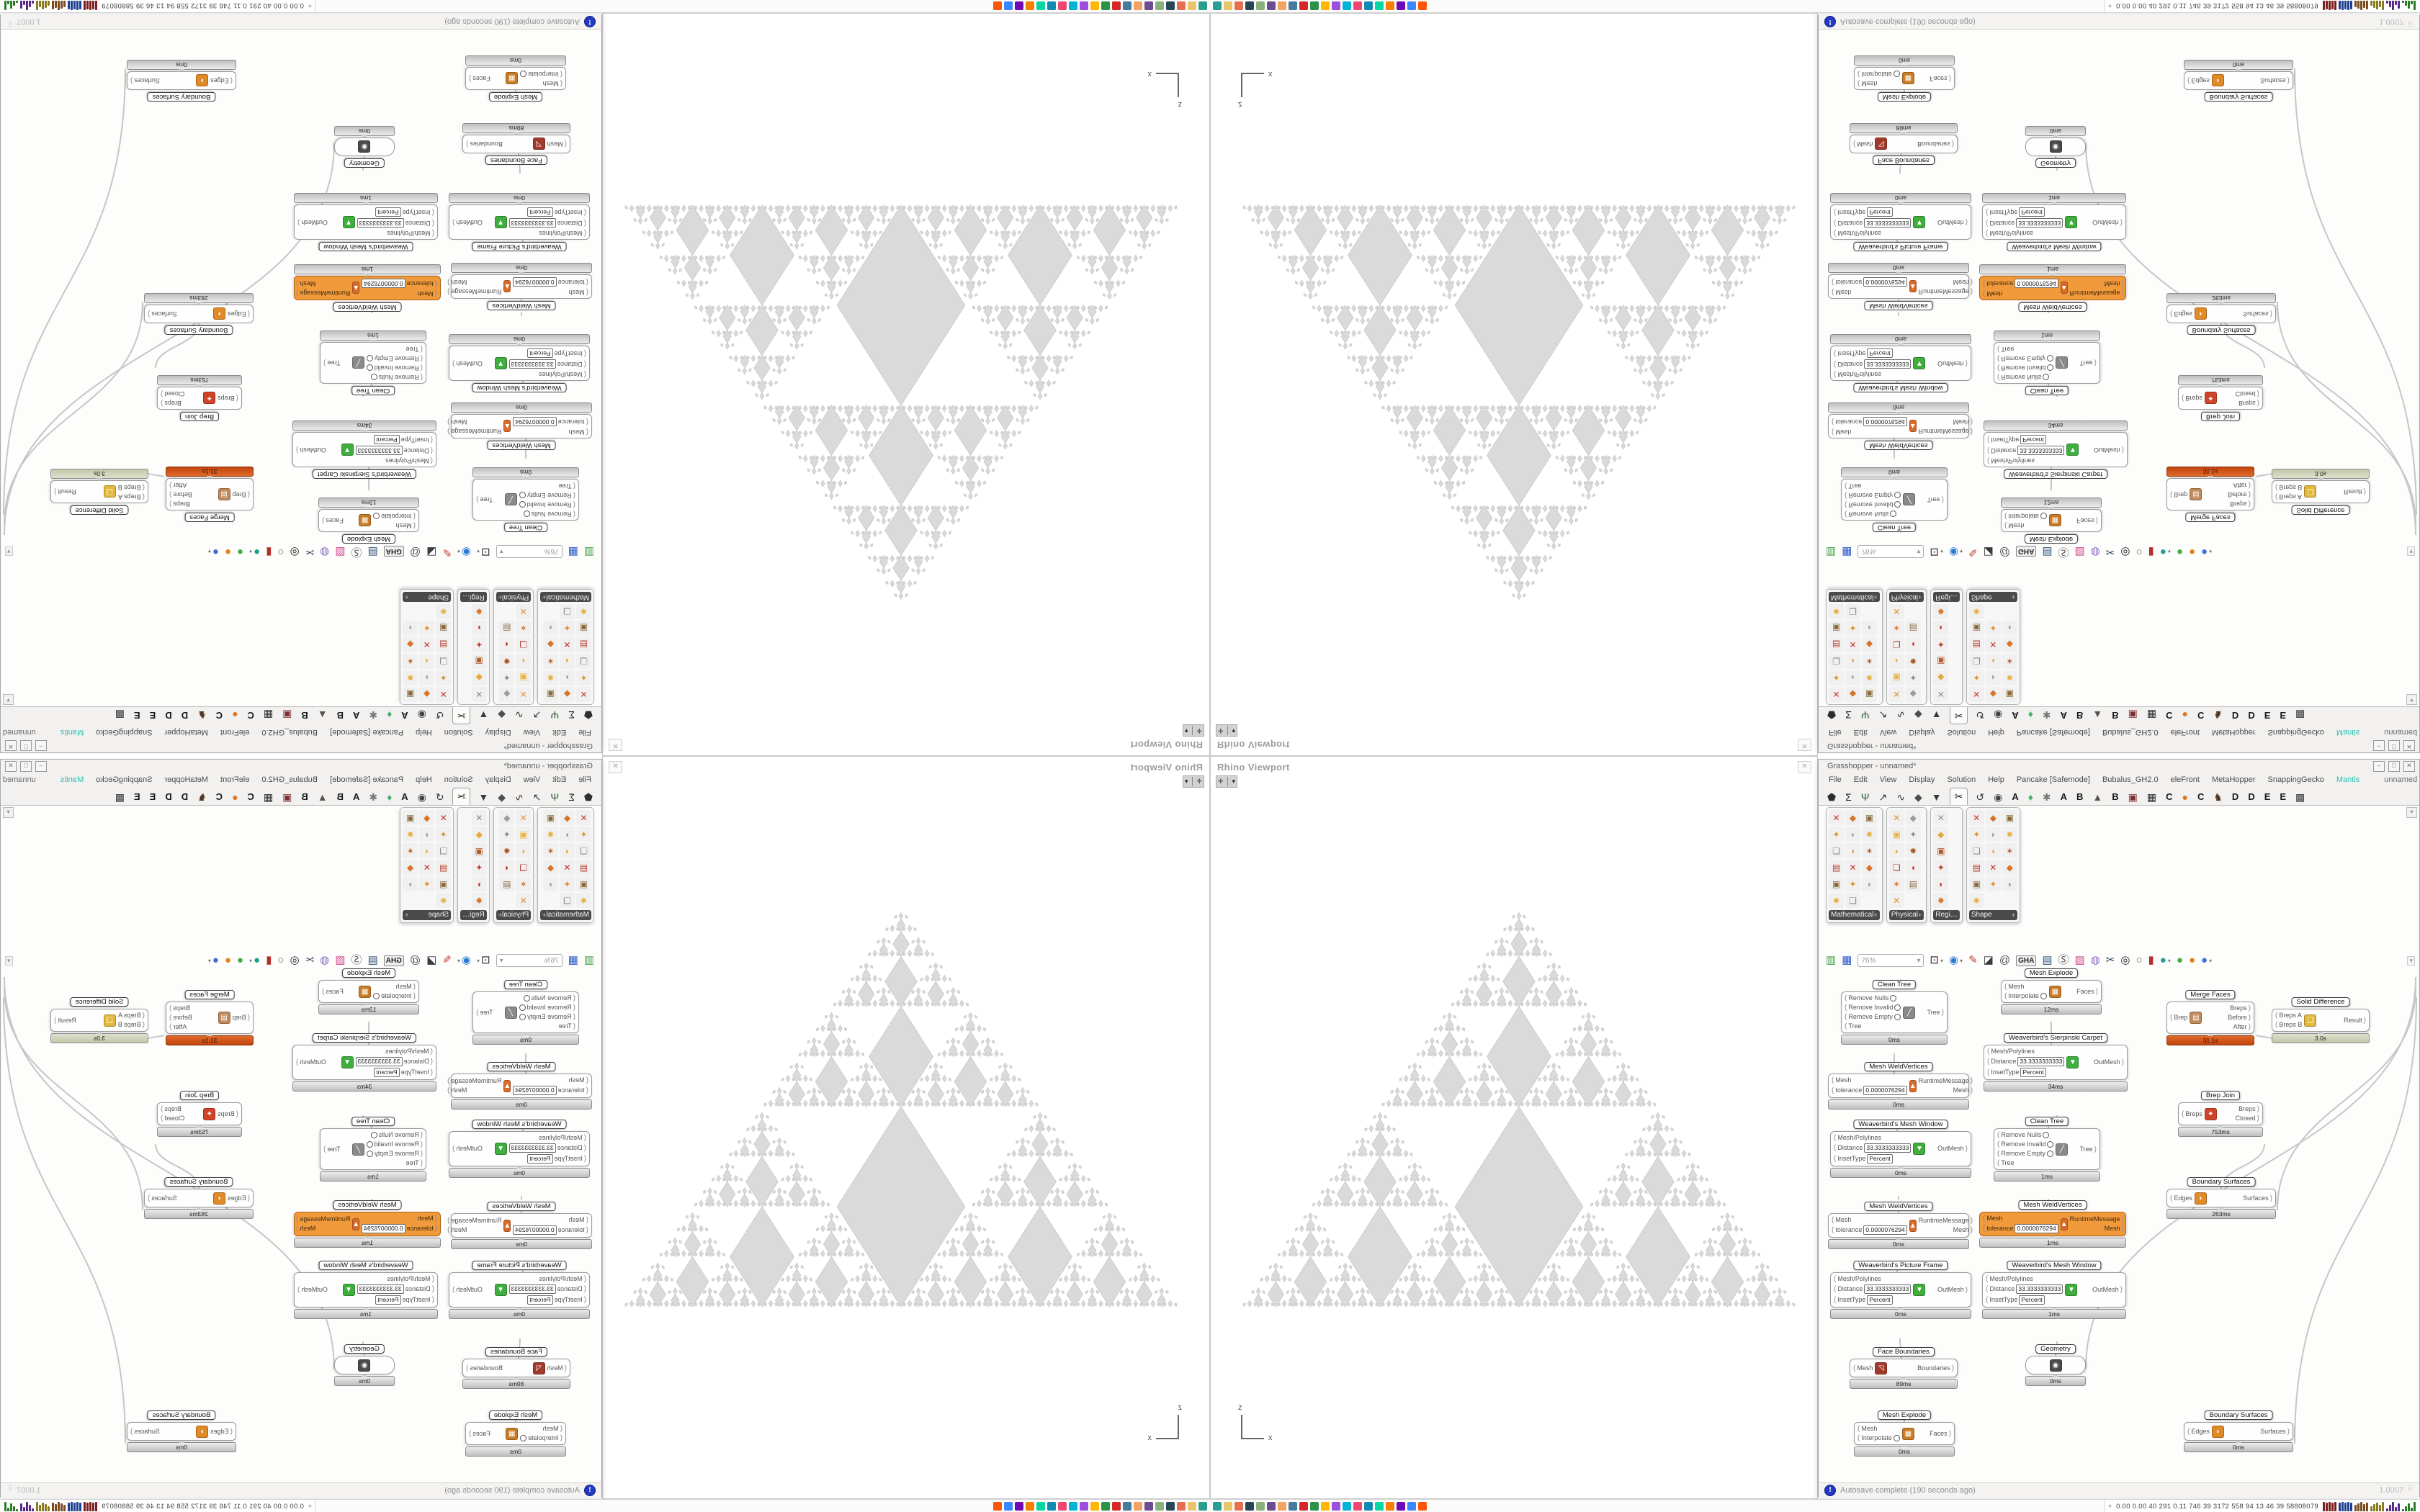 This screenshot has width=2420, height=1512. Describe the element at coordinates (2025, 1135) in the screenshot. I see `input-remove-nulls: (Remove Nulls` at that location.